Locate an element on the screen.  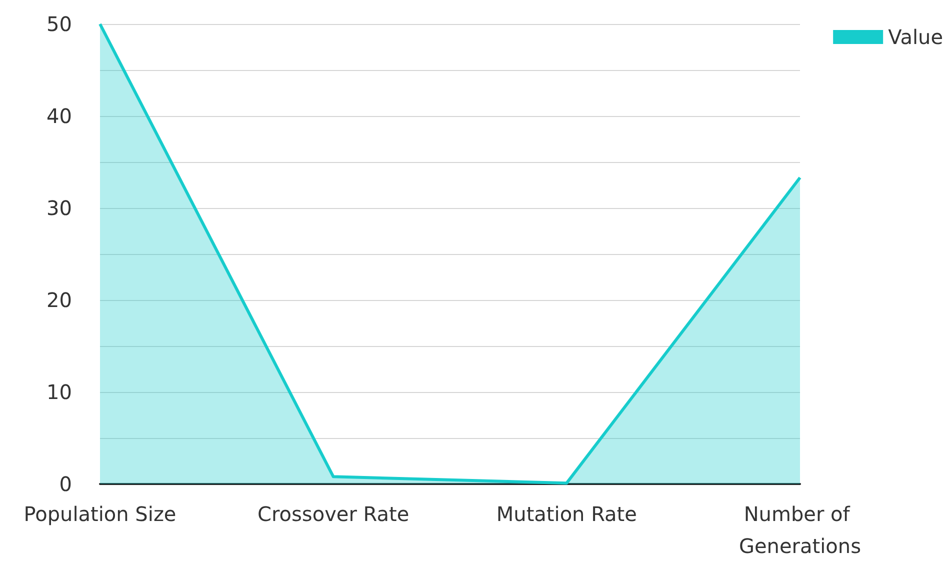
x-tick-label: Mutation Rate is located at coordinates (566, 514).